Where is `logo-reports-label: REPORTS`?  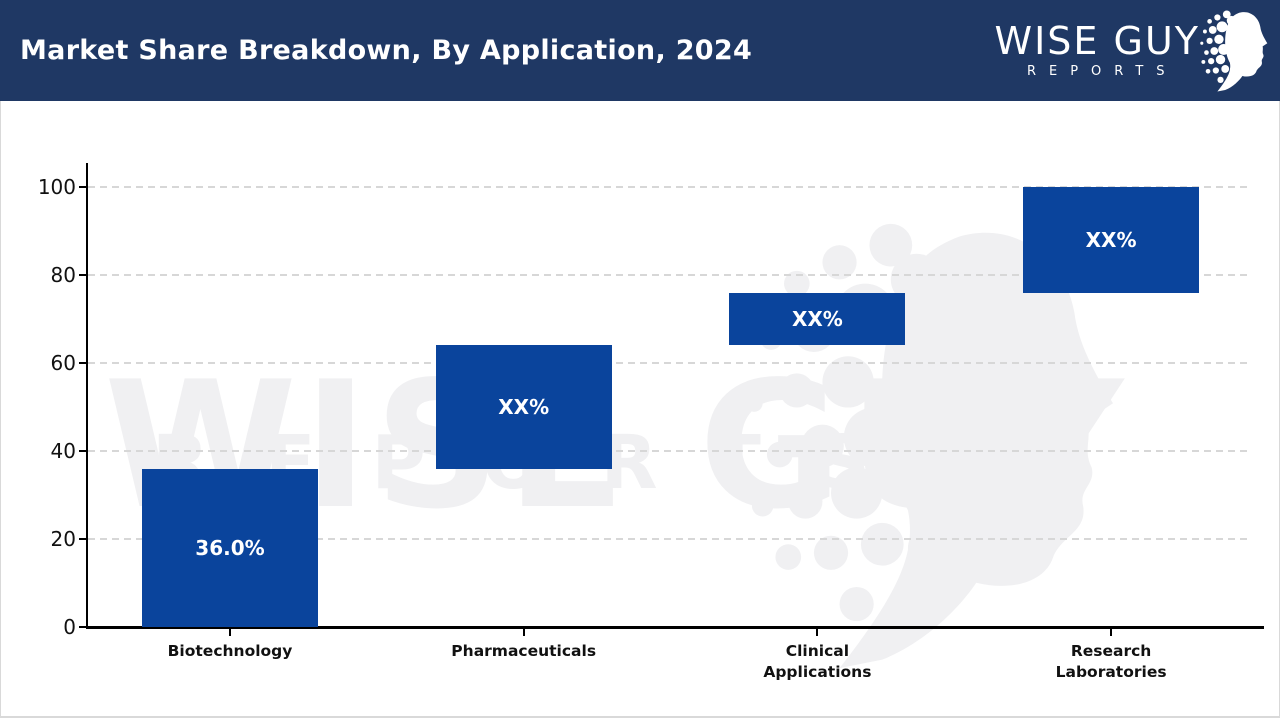 logo-reports-label: REPORTS is located at coordinates (1102, 71).